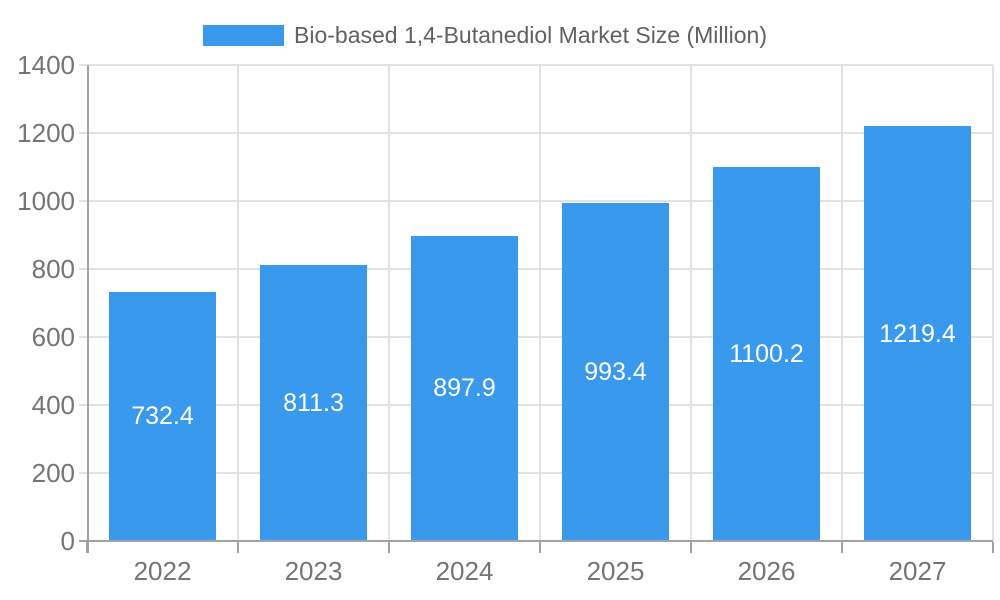  What do you see at coordinates (53, 405) in the screenshot?
I see `y-tick-label: 400` at bounding box center [53, 405].